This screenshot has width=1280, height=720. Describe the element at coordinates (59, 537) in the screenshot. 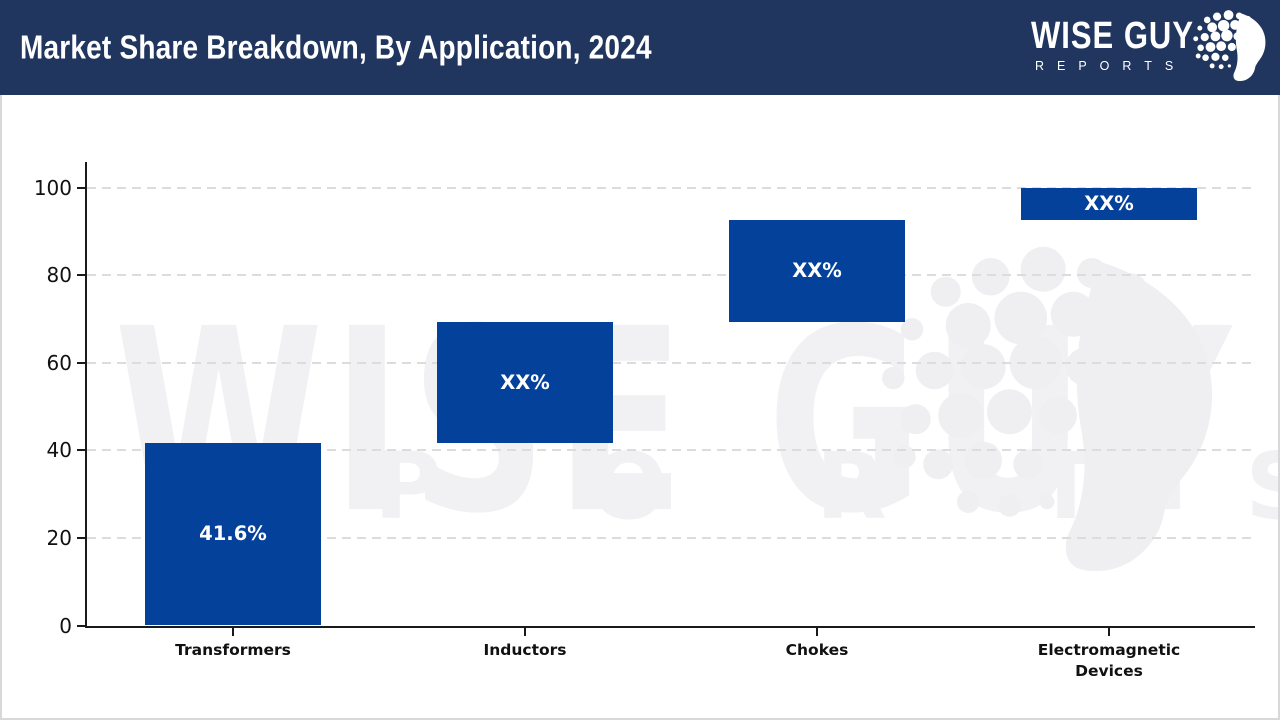

I see `y-tick-label: 20` at that location.